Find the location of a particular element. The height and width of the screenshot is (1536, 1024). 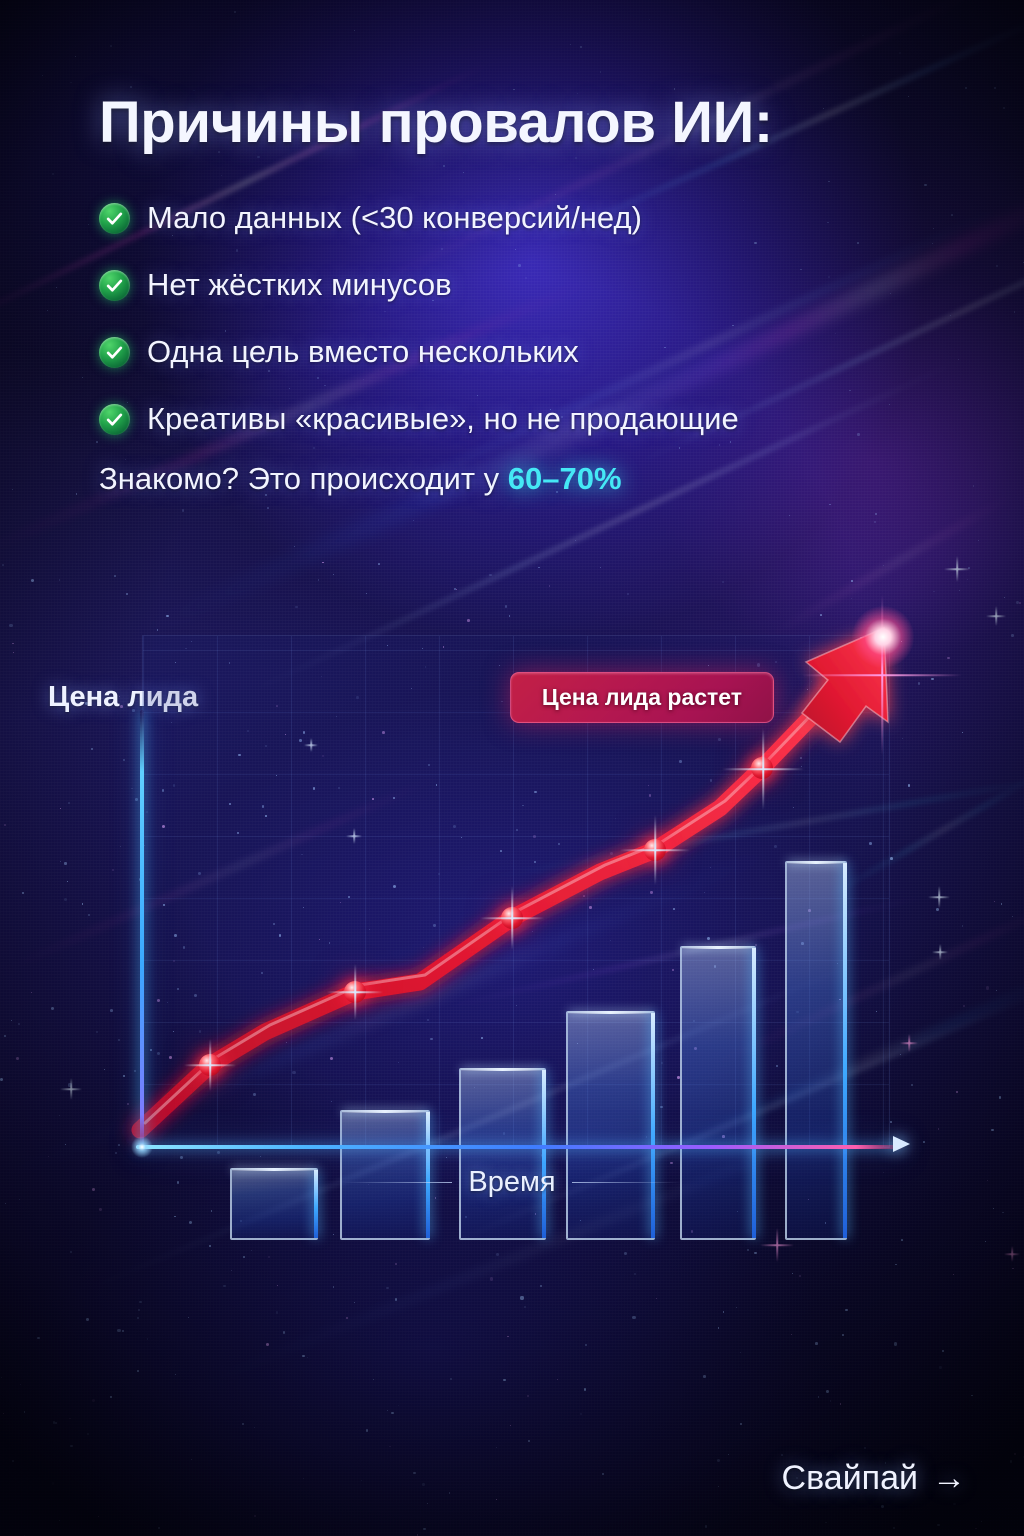

list-item: Одна цель вместо нескольких is located at coordinates (544, 352).